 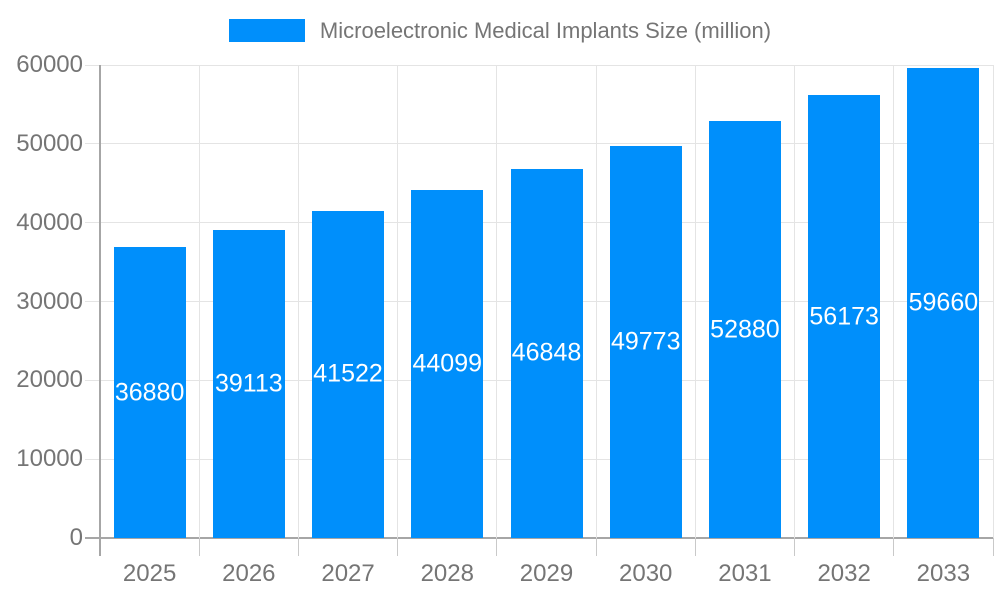 I want to click on x-axis-tick-label: 2031, so click(x=745, y=573).